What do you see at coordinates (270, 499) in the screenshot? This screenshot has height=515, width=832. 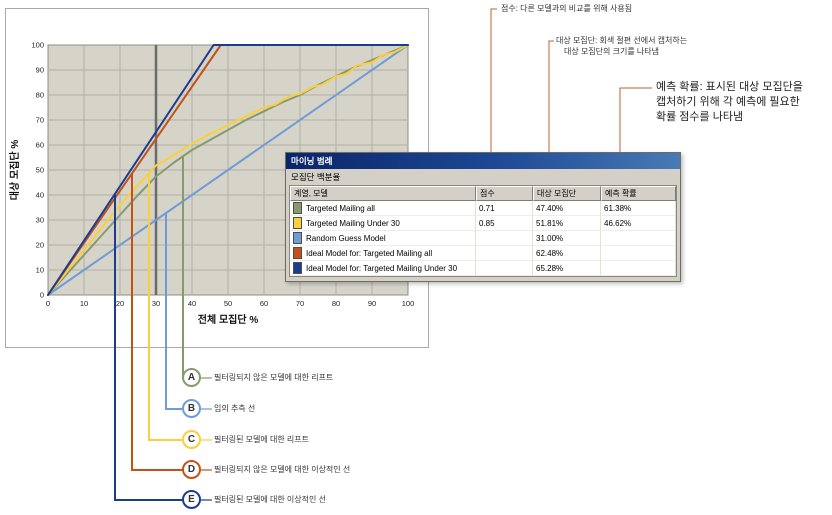 I see `callout-label-e: 필터링된 모델에 대한 이상적인 선` at bounding box center [270, 499].